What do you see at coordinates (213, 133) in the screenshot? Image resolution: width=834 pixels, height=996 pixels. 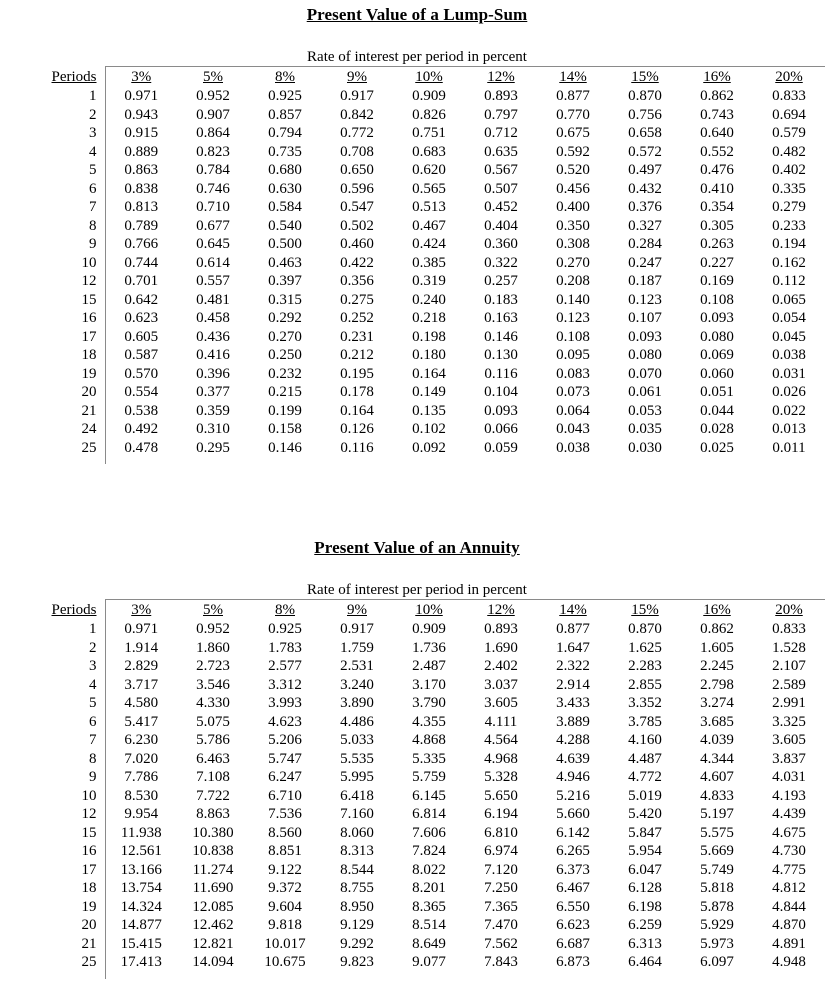 I see `value-cell: 0.864` at bounding box center [213, 133].